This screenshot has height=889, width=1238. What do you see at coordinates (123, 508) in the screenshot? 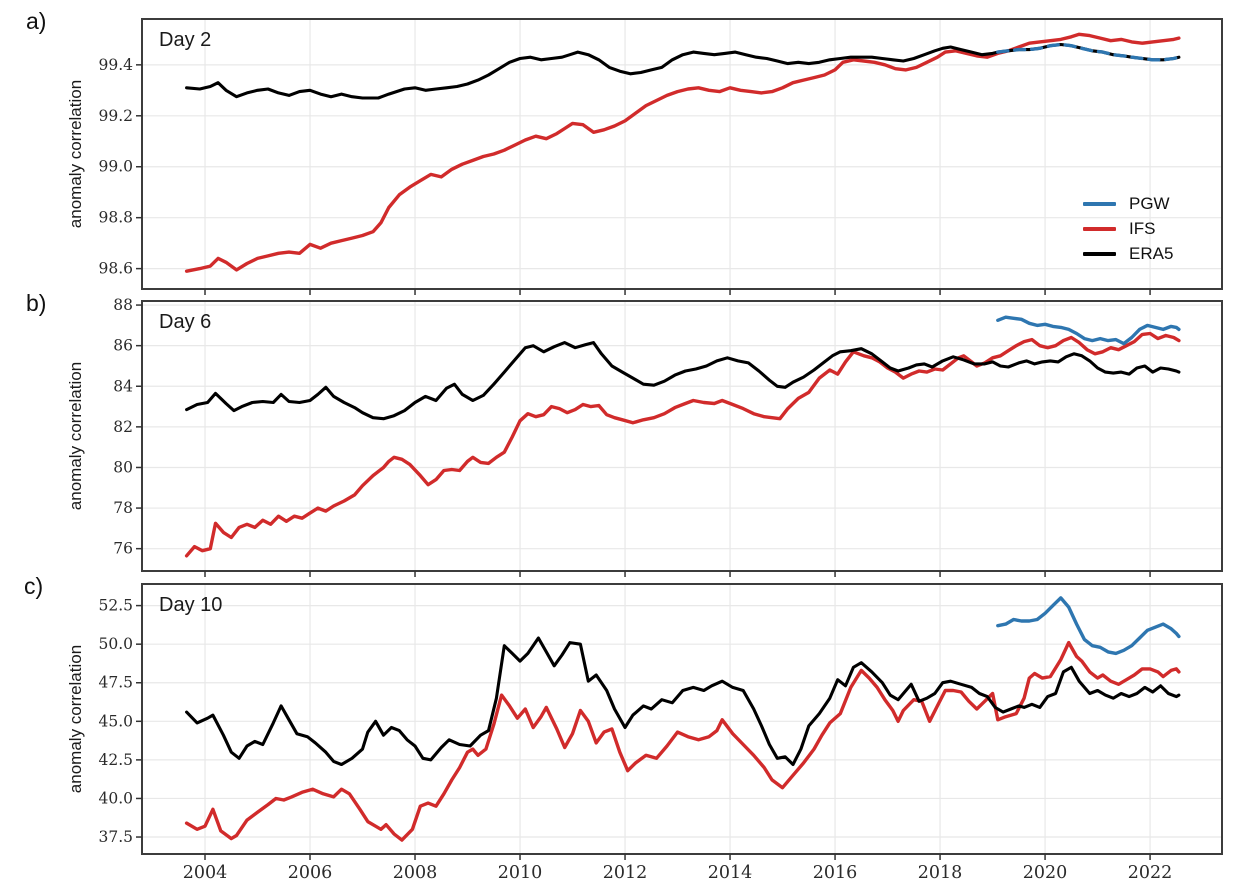
I see `panel-b-ytick-label: 78` at bounding box center [123, 508].